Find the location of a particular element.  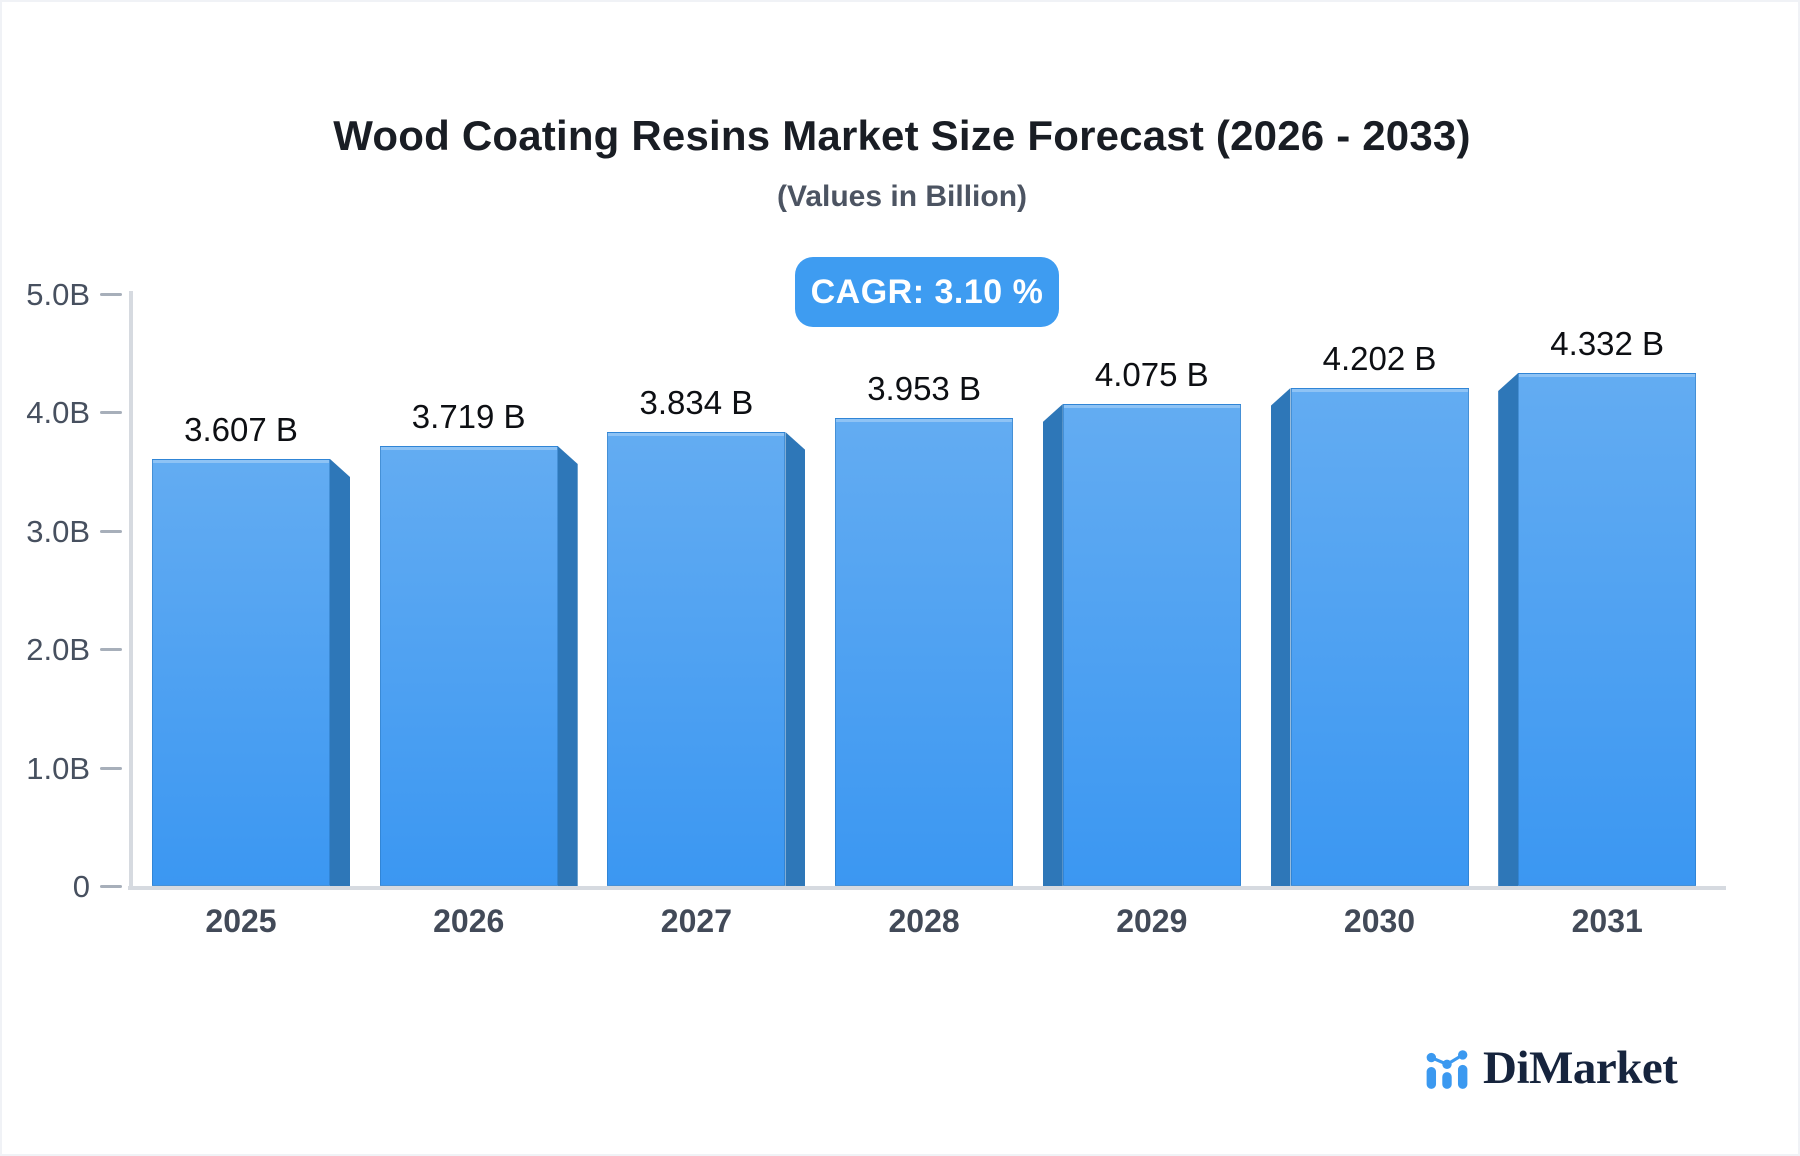

x-axis-label-2025: 2025 is located at coordinates (241, 921).